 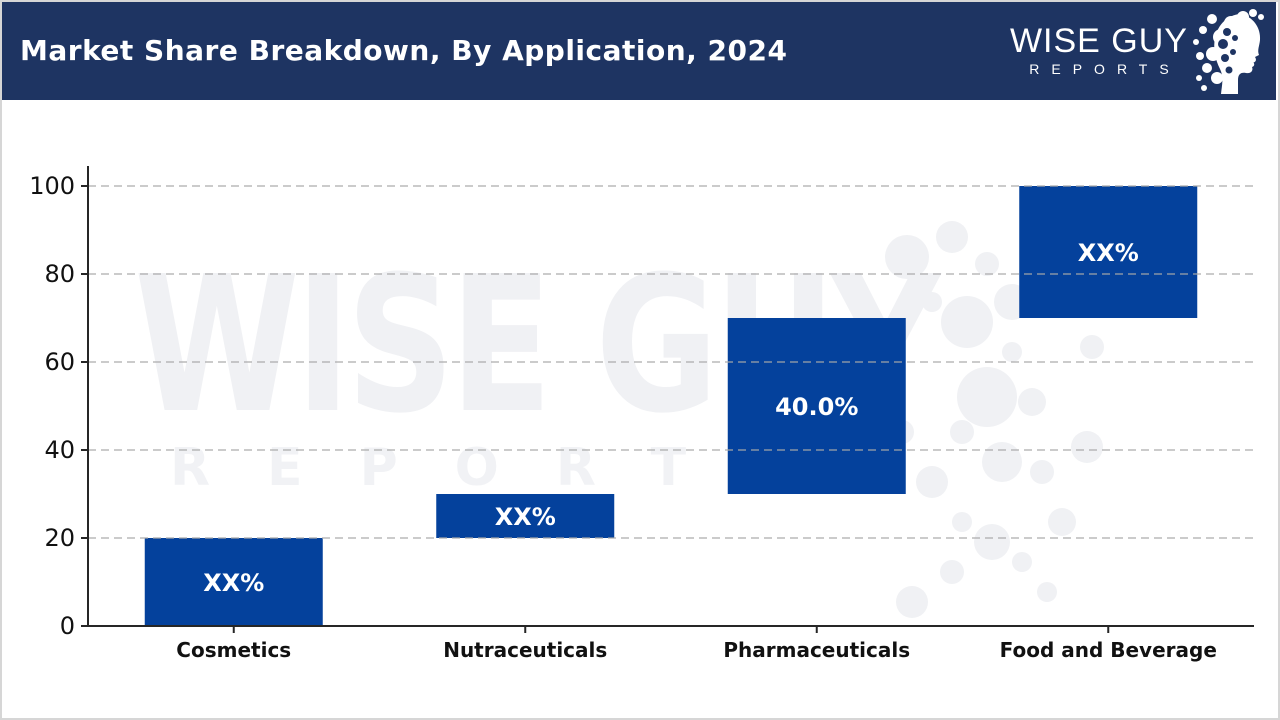 I want to click on x-category-label: Nutraceuticals, so click(x=525, y=650).